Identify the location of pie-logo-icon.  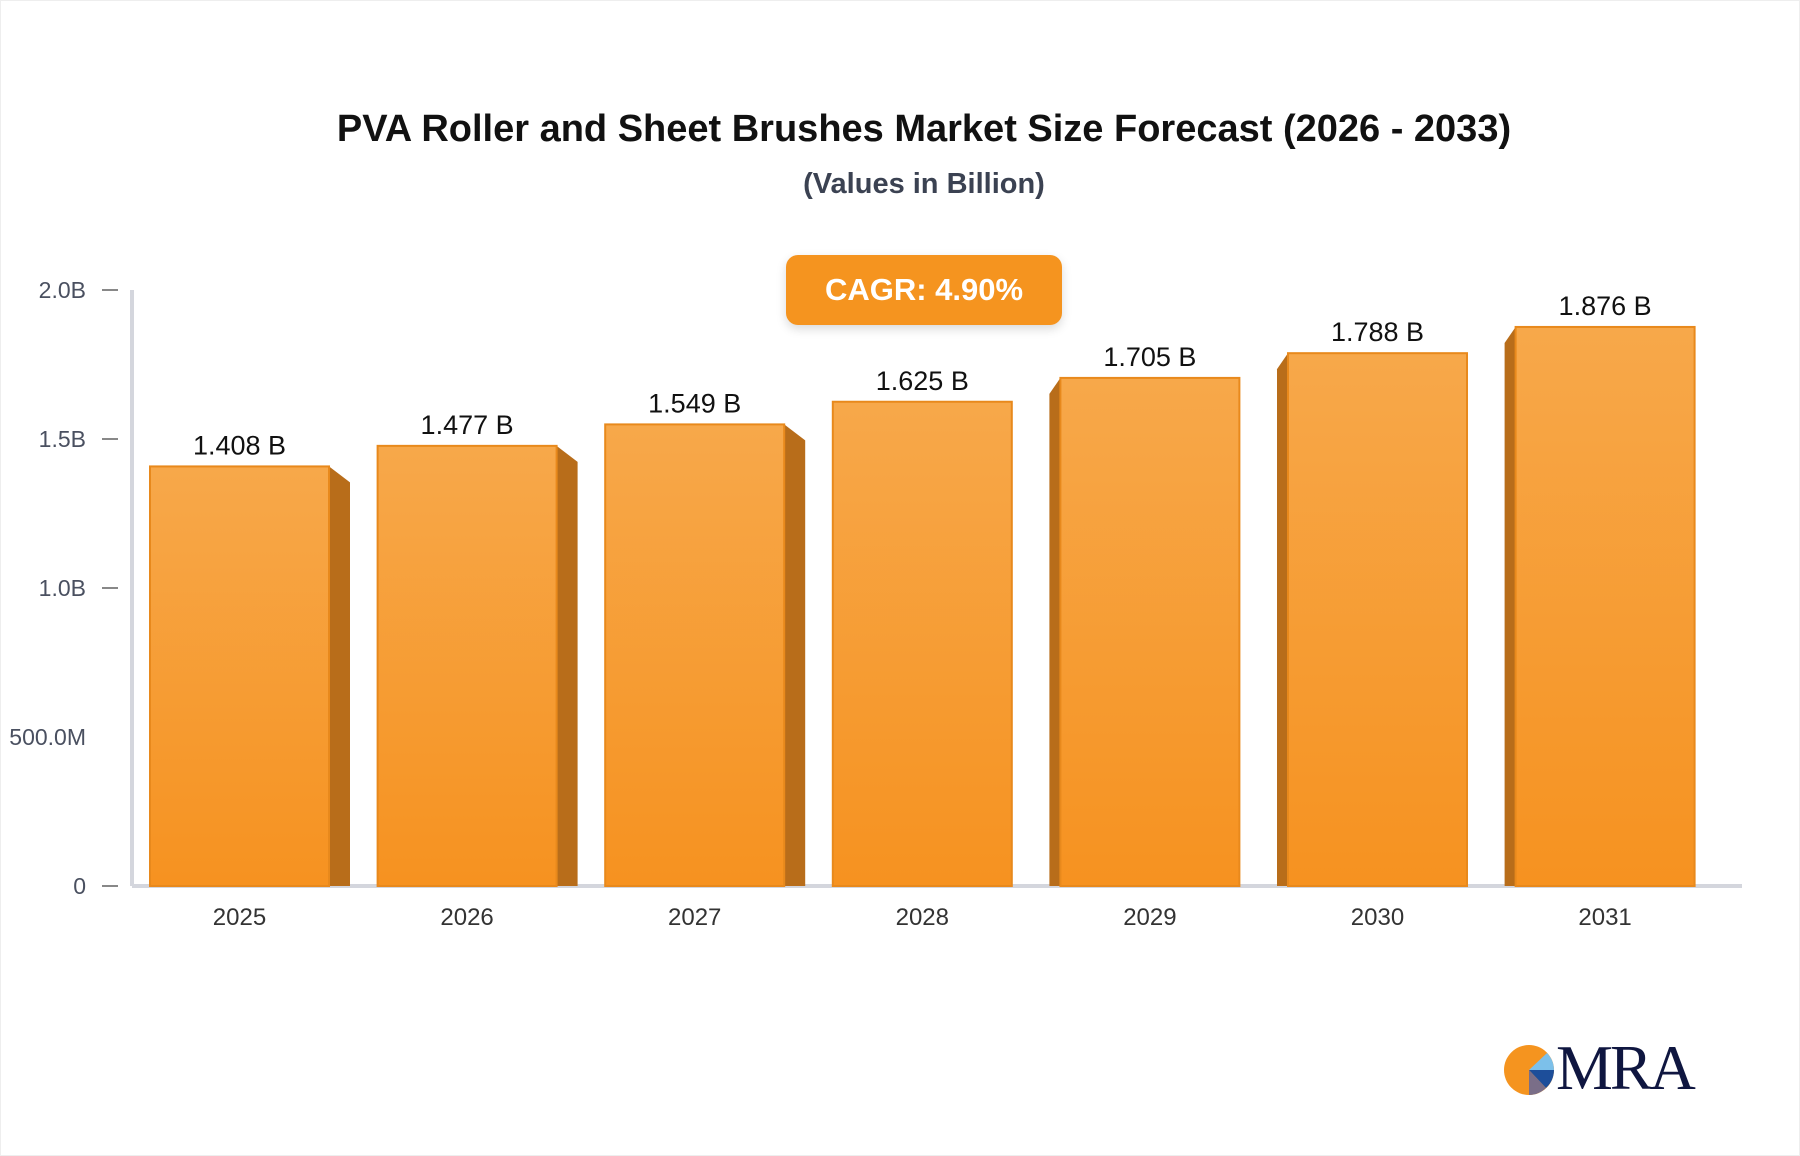
(1529, 1070).